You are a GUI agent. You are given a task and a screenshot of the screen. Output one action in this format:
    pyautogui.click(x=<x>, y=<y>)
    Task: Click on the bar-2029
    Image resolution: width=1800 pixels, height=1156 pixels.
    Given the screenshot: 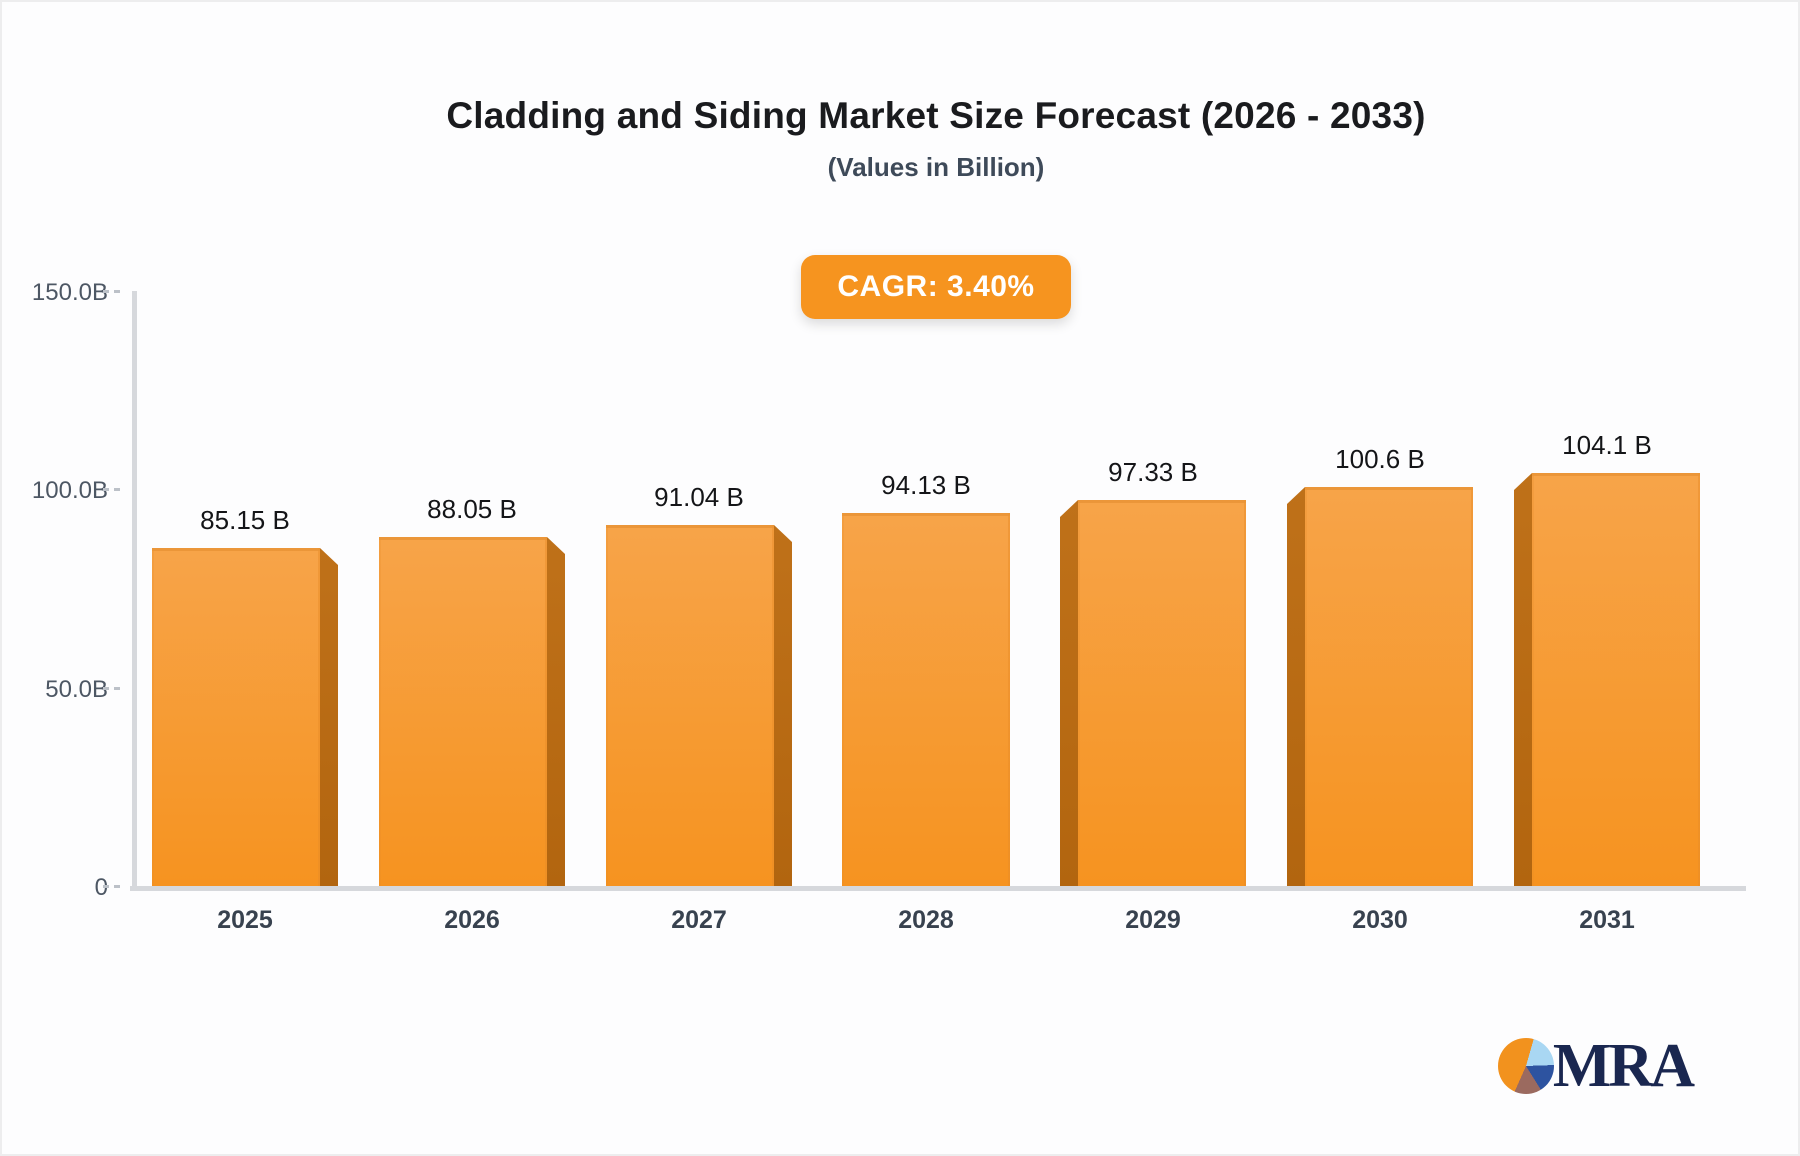 What is the action you would take?
    pyautogui.click(x=1153, y=693)
    